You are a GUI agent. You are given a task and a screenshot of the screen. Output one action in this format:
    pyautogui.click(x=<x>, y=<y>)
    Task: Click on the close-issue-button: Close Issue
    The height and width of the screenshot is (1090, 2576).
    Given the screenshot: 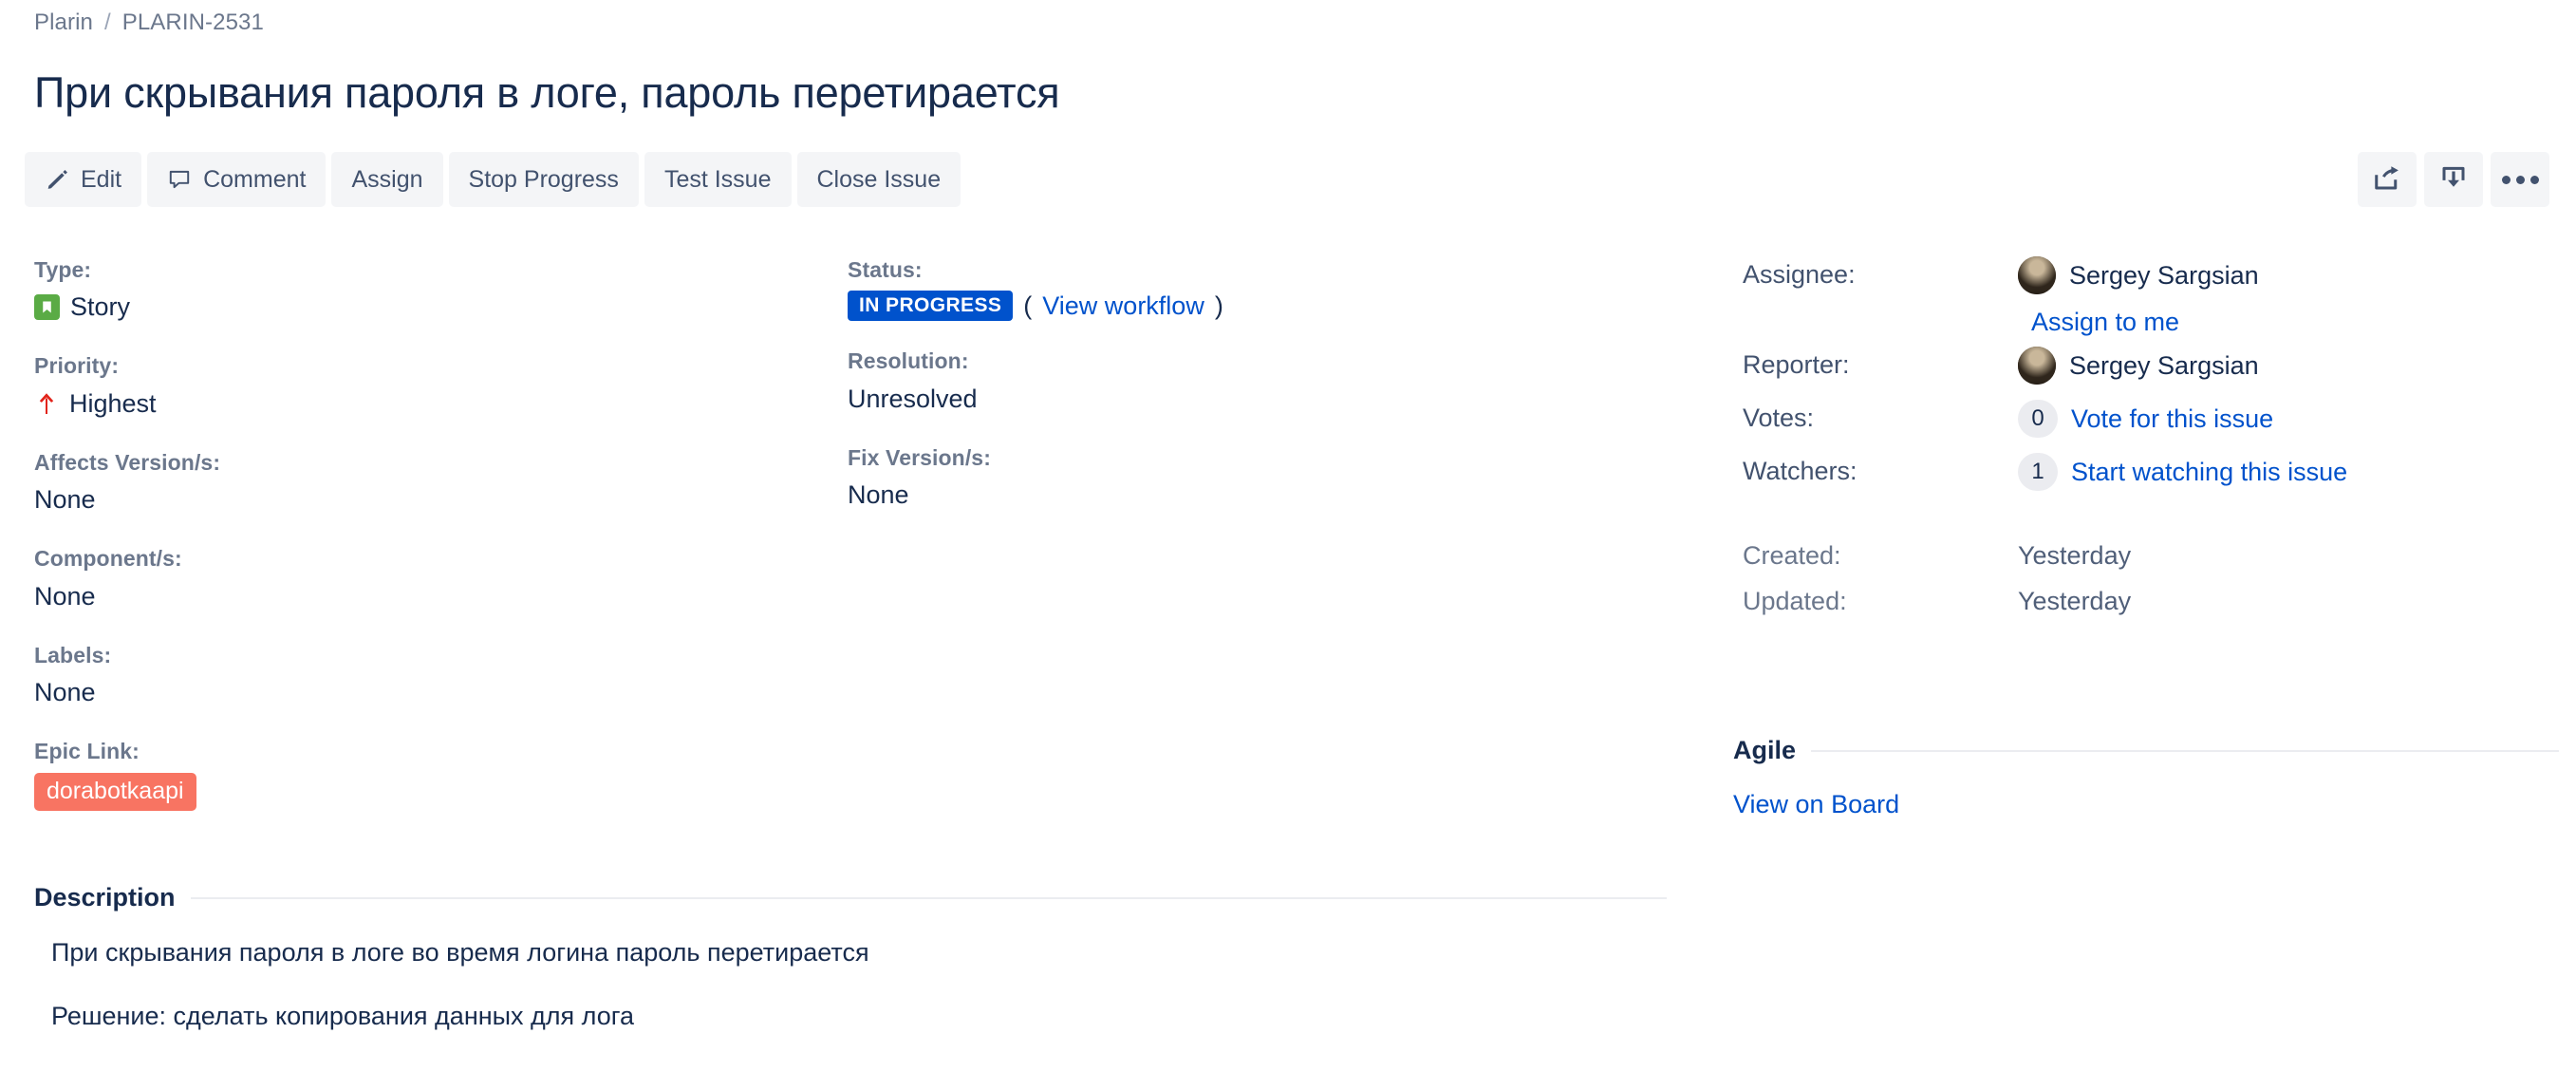 What is the action you would take?
    pyautogui.click(x=878, y=179)
    